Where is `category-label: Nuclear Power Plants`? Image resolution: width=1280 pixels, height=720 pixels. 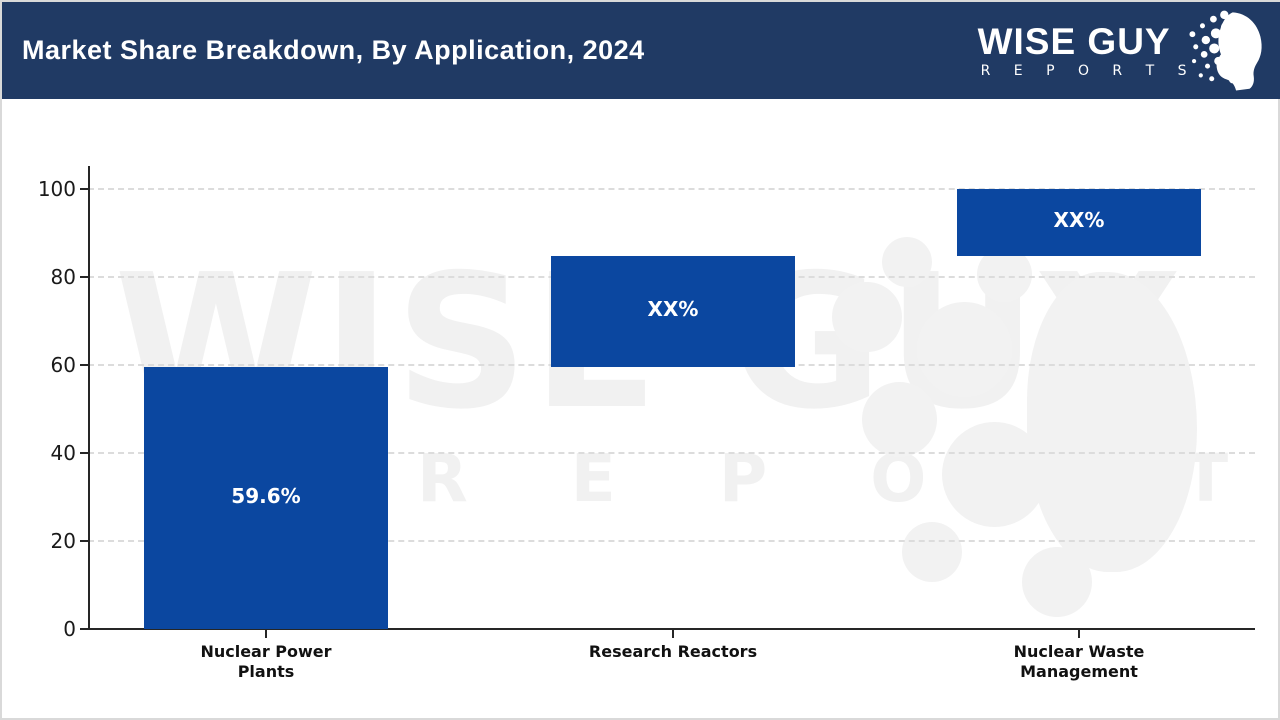
category-label: Nuclear Power Plants is located at coordinates (266, 661).